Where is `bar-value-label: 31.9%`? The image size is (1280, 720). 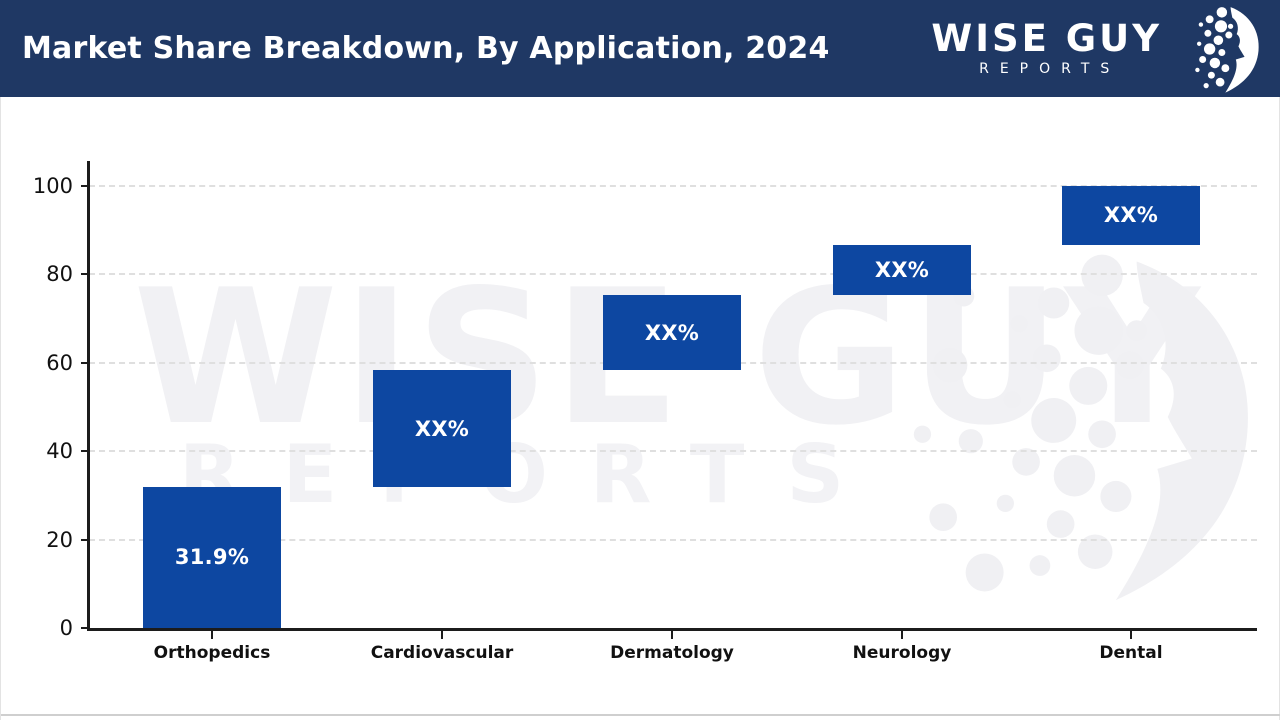 bar-value-label: 31.9% is located at coordinates (212, 557).